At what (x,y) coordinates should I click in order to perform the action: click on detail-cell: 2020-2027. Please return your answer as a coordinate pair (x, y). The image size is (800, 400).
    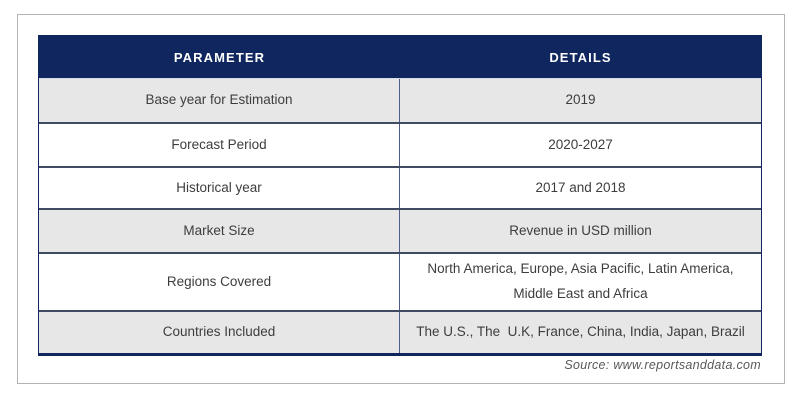
    Looking at the image, I should click on (580, 144).